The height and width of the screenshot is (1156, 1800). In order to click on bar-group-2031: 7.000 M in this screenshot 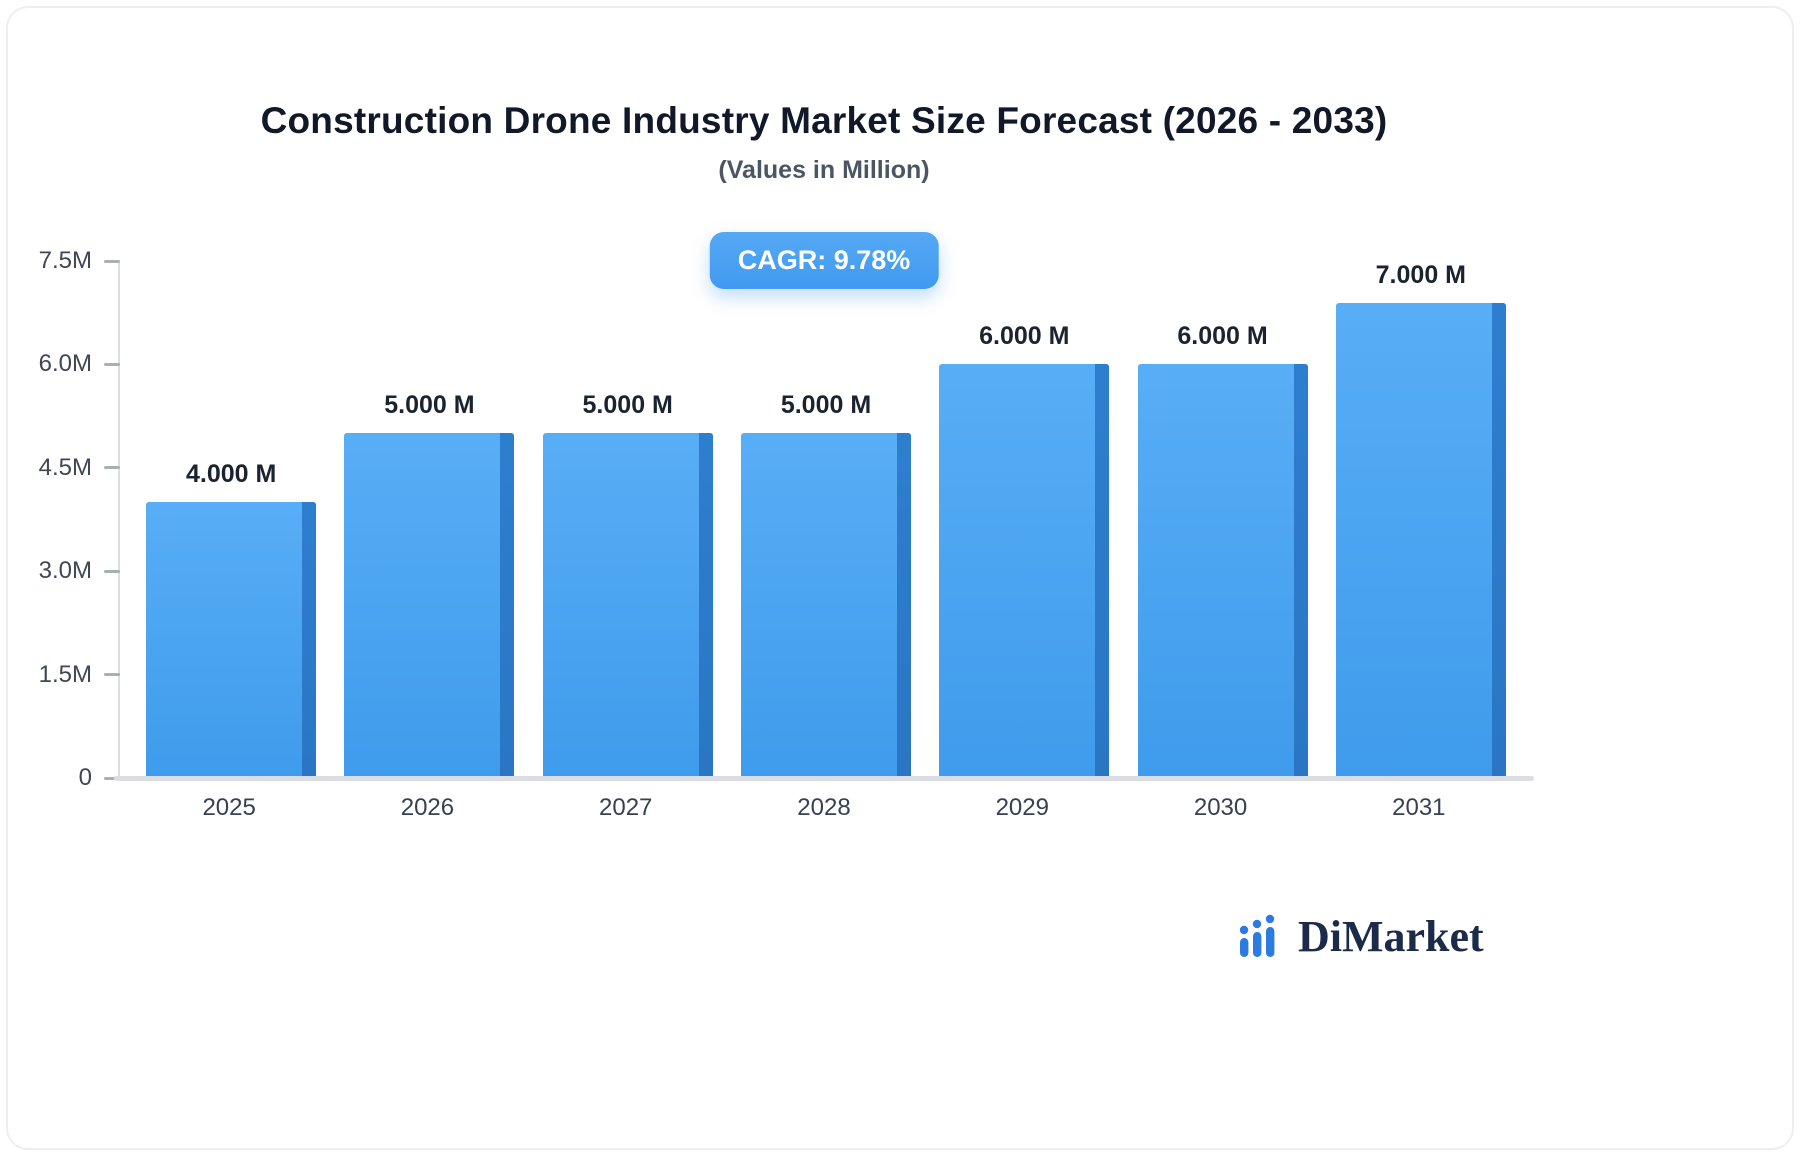, I will do `click(1420, 519)`.